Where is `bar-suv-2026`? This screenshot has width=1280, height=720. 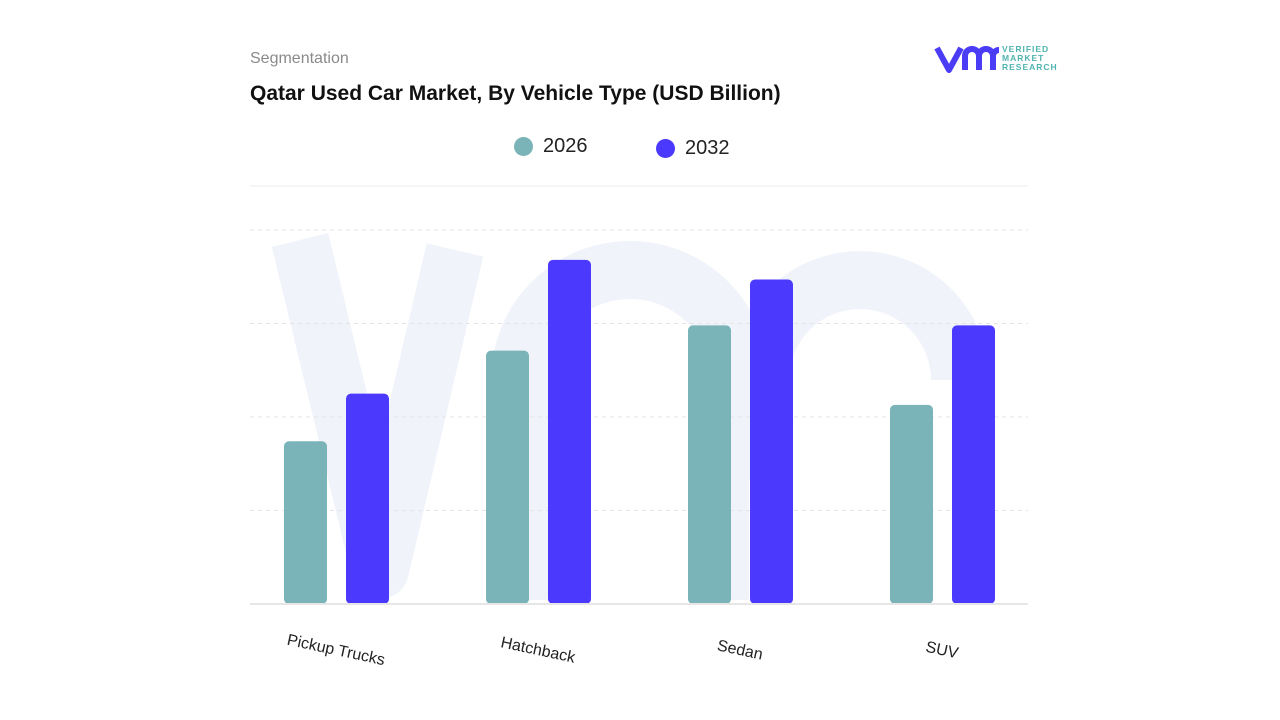
bar-suv-2026 is located at coordinates (911, 504).